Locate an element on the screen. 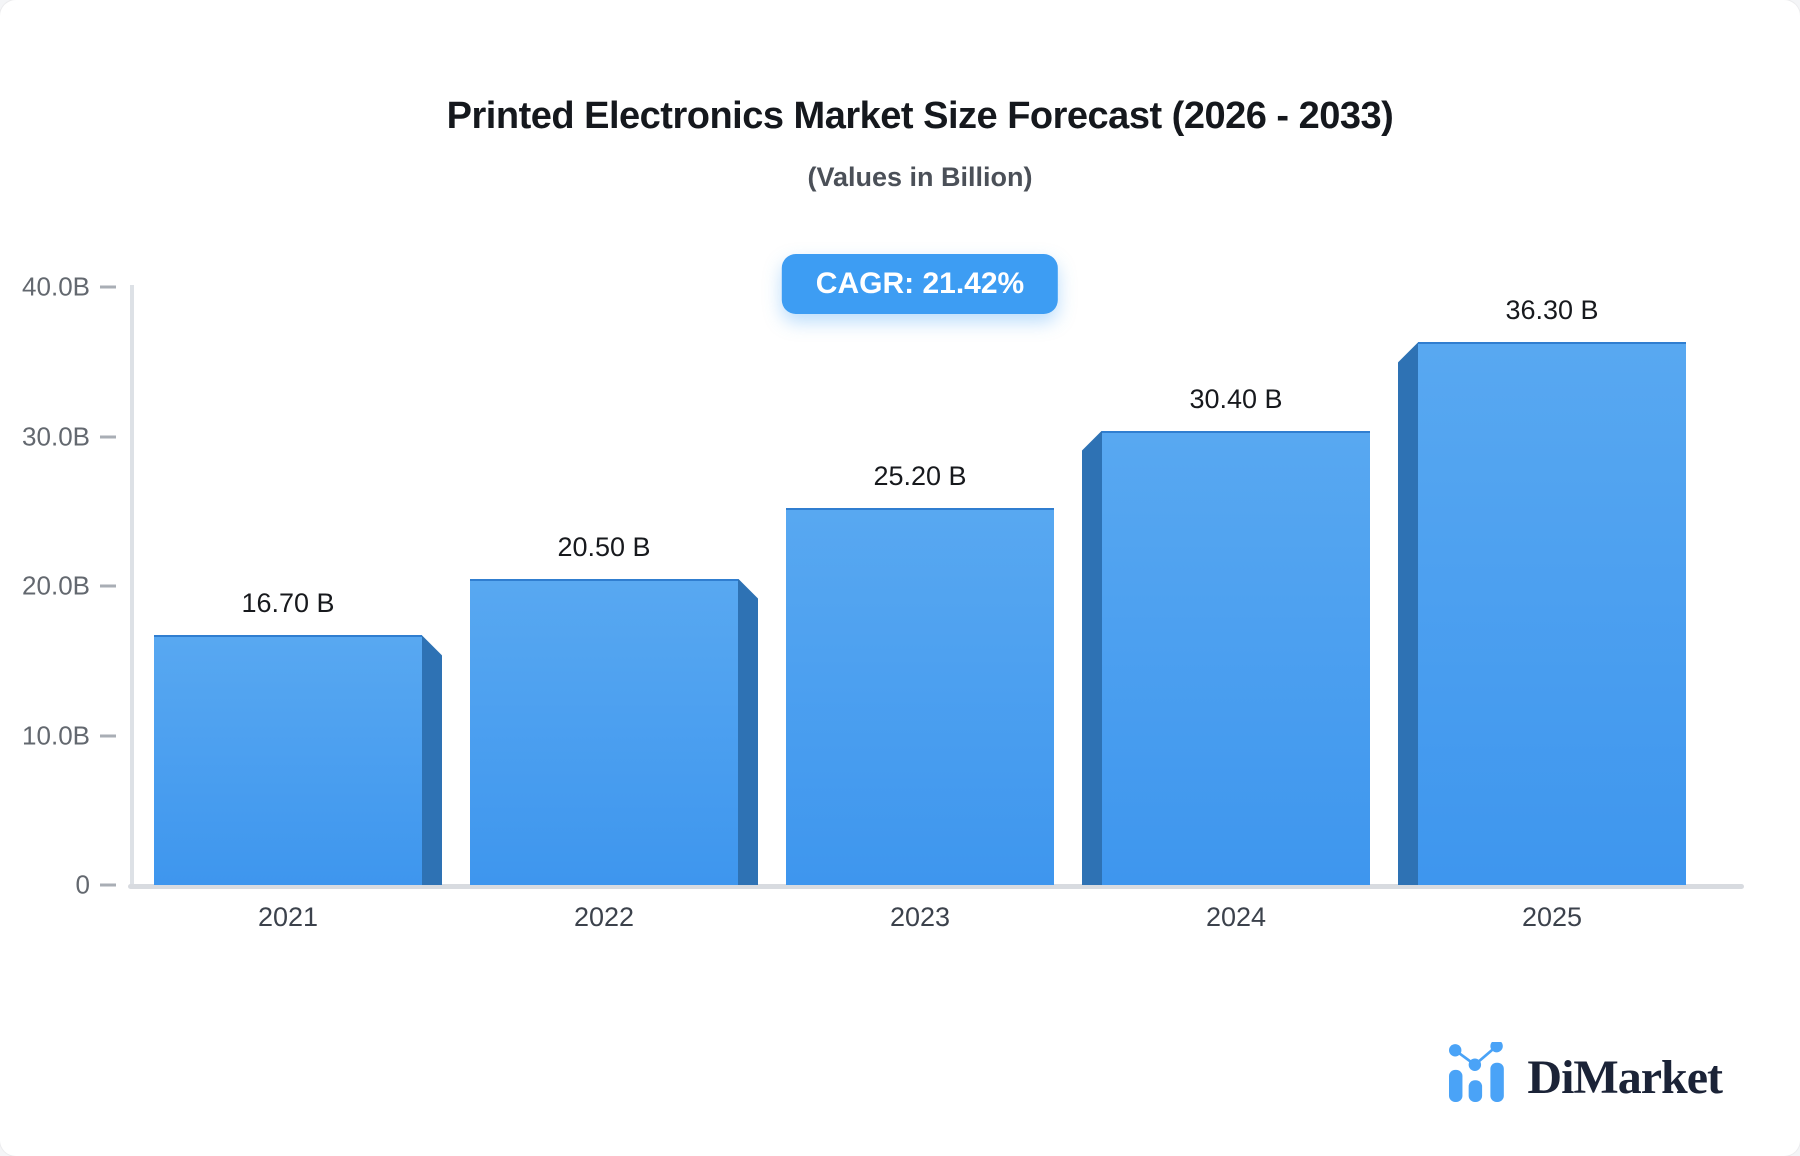  bar-2021 is located at coordinates (288, 760).